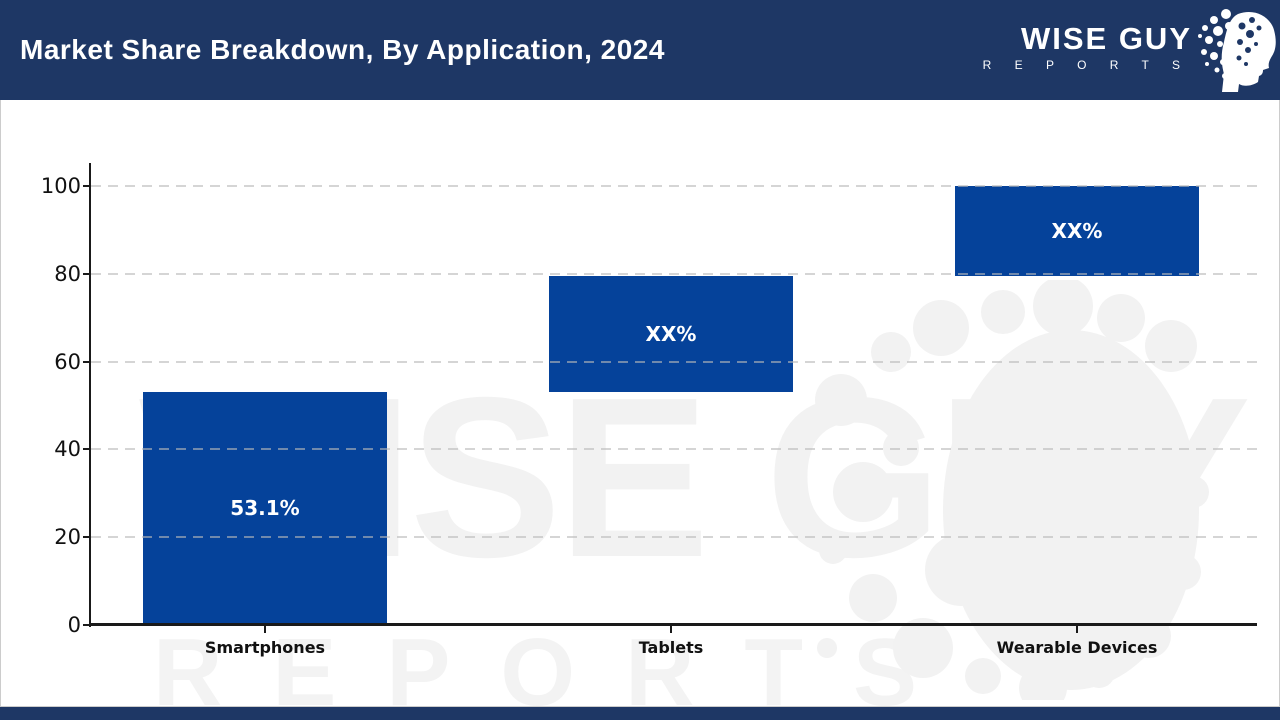 The image size is (1280, 720). I want to click on bar-value-label: 53.1%, so click(265, 508).